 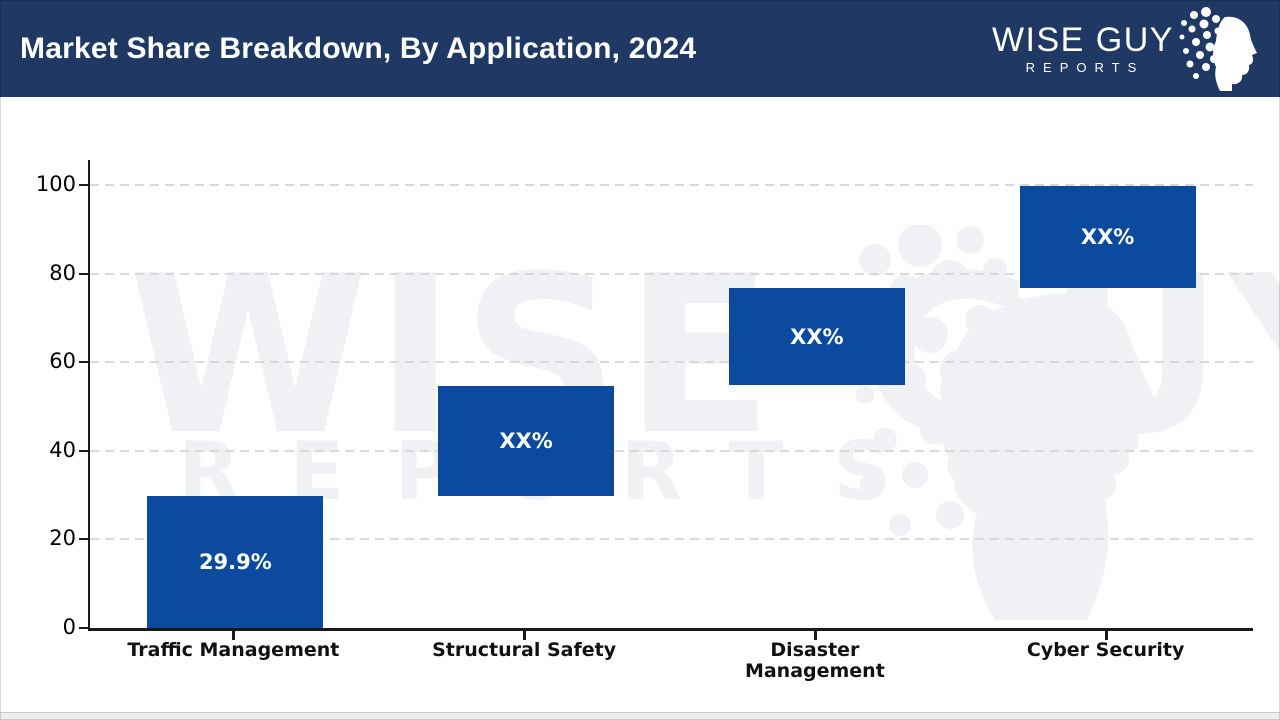 I want to click on logo-wordmark: WISE GUY, so click(x=1082, y=40).